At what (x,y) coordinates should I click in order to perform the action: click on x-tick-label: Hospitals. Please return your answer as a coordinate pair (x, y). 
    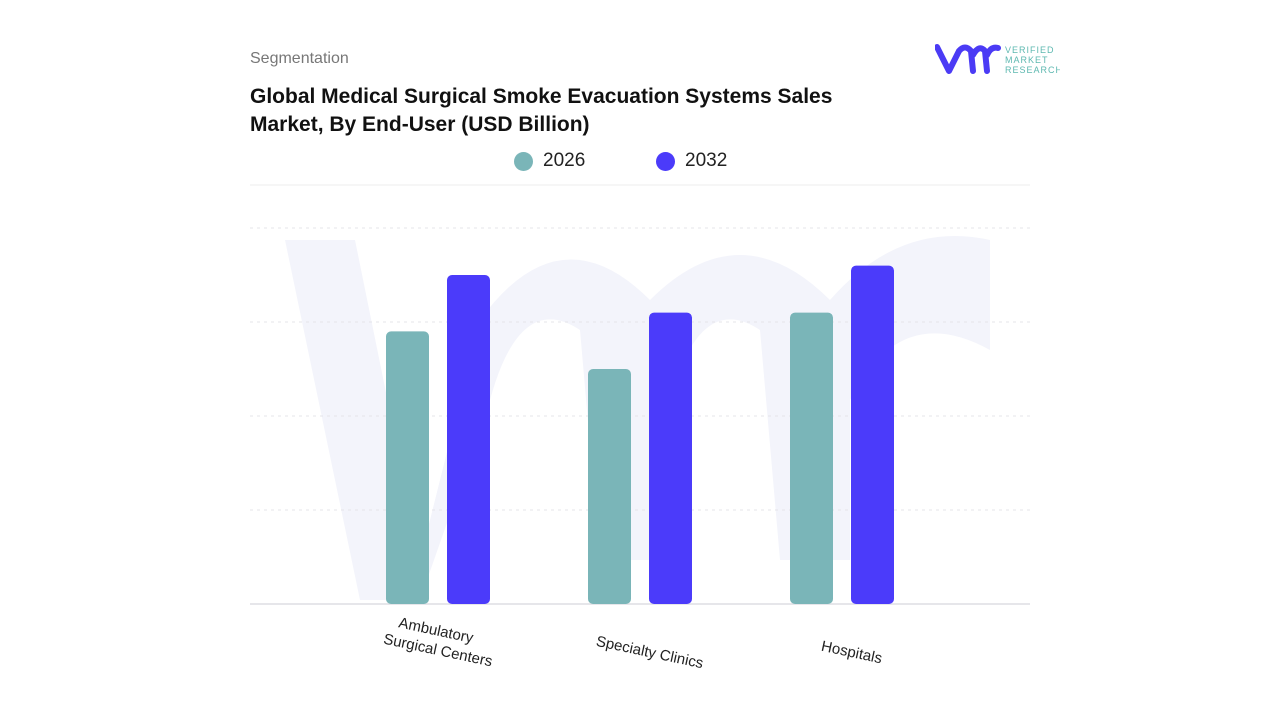
    Looking at the image, I should click on (852, 652).